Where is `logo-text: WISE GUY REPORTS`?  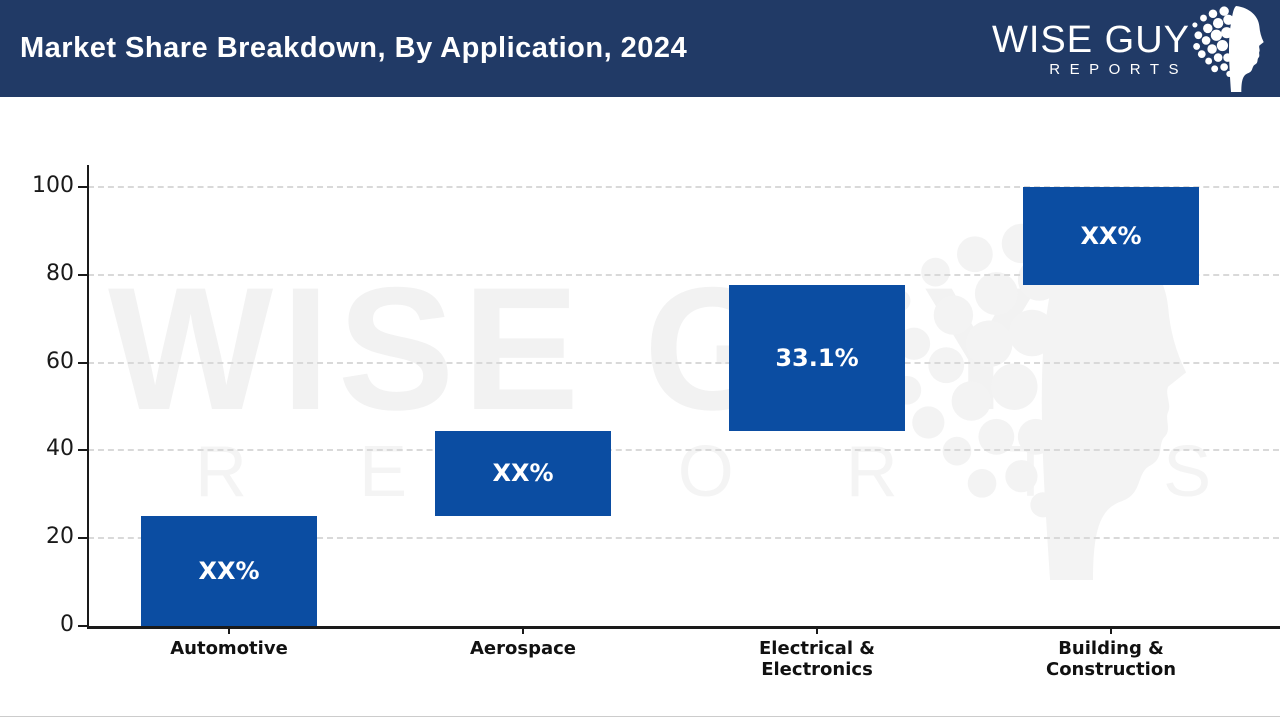
logo-text: WISE GUY REPORTS is located at coordinates (1091, 49).